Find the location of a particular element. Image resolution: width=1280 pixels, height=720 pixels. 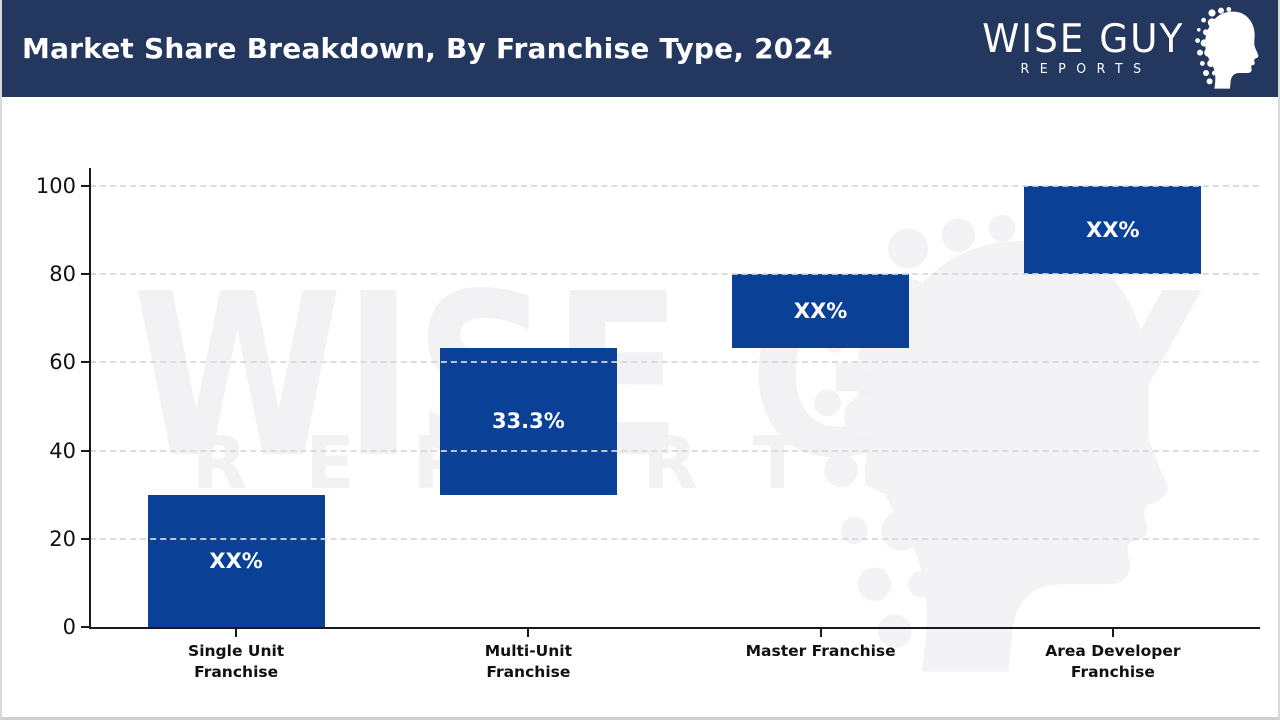

bar-value-label: 33.3% is located at coordinates (528, 421).